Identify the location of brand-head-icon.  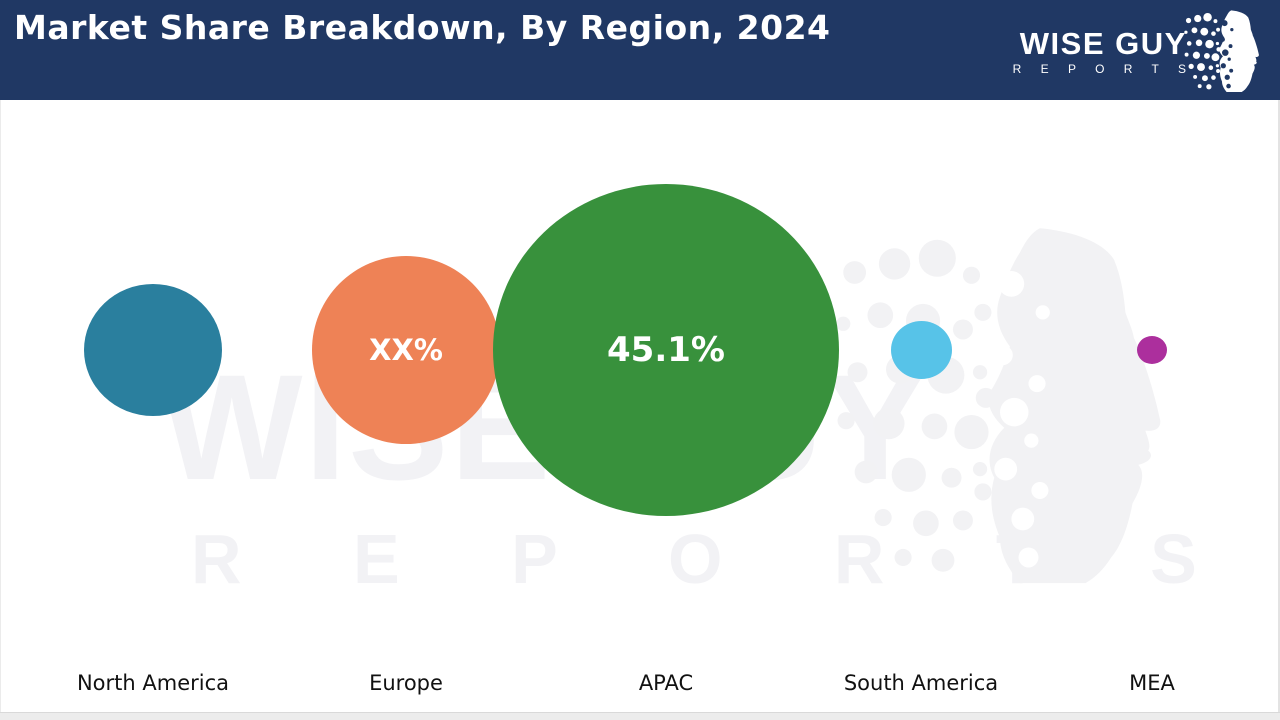
(1222, 51).